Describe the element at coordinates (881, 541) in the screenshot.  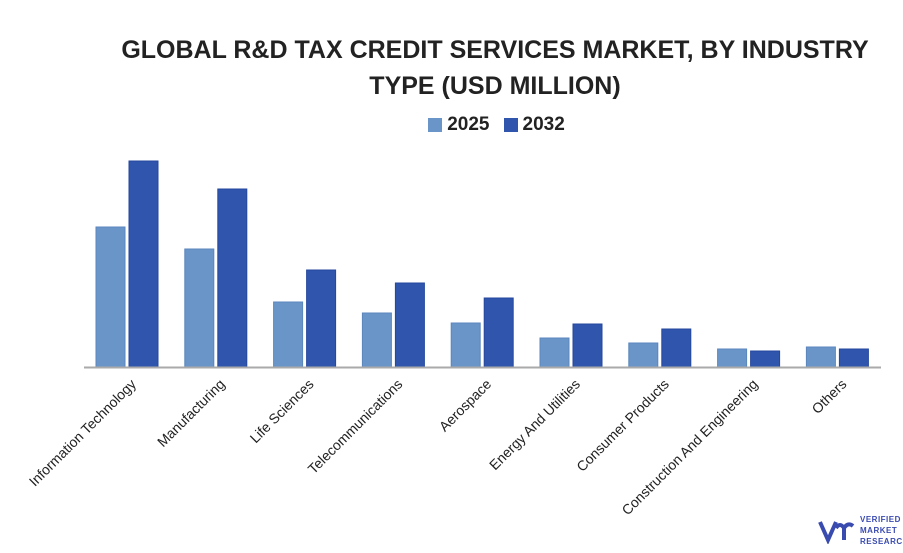
I see `logo-line: RESEARCH` at that location.